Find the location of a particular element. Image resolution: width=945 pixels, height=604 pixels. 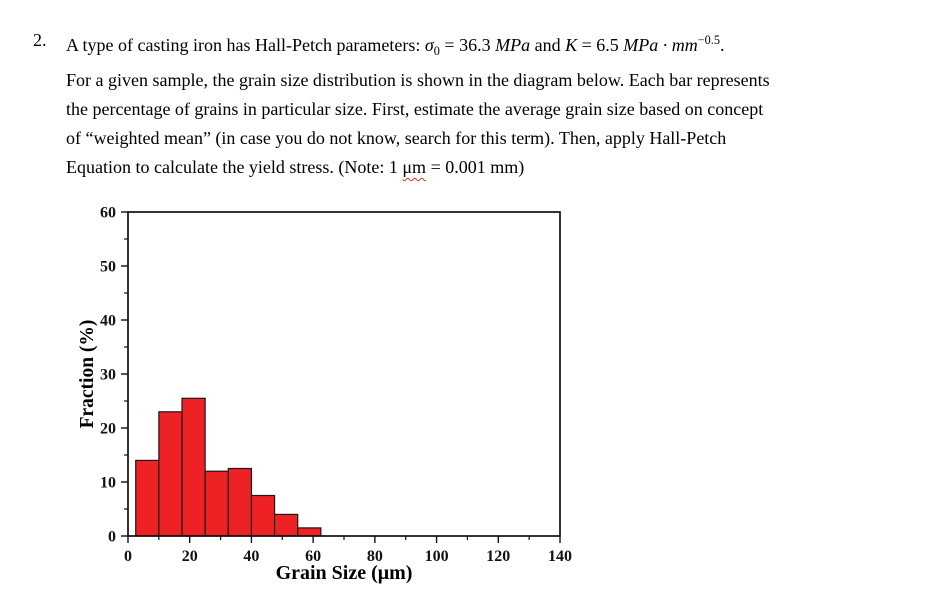

text-segment: and is located at coordinates (548, 45).